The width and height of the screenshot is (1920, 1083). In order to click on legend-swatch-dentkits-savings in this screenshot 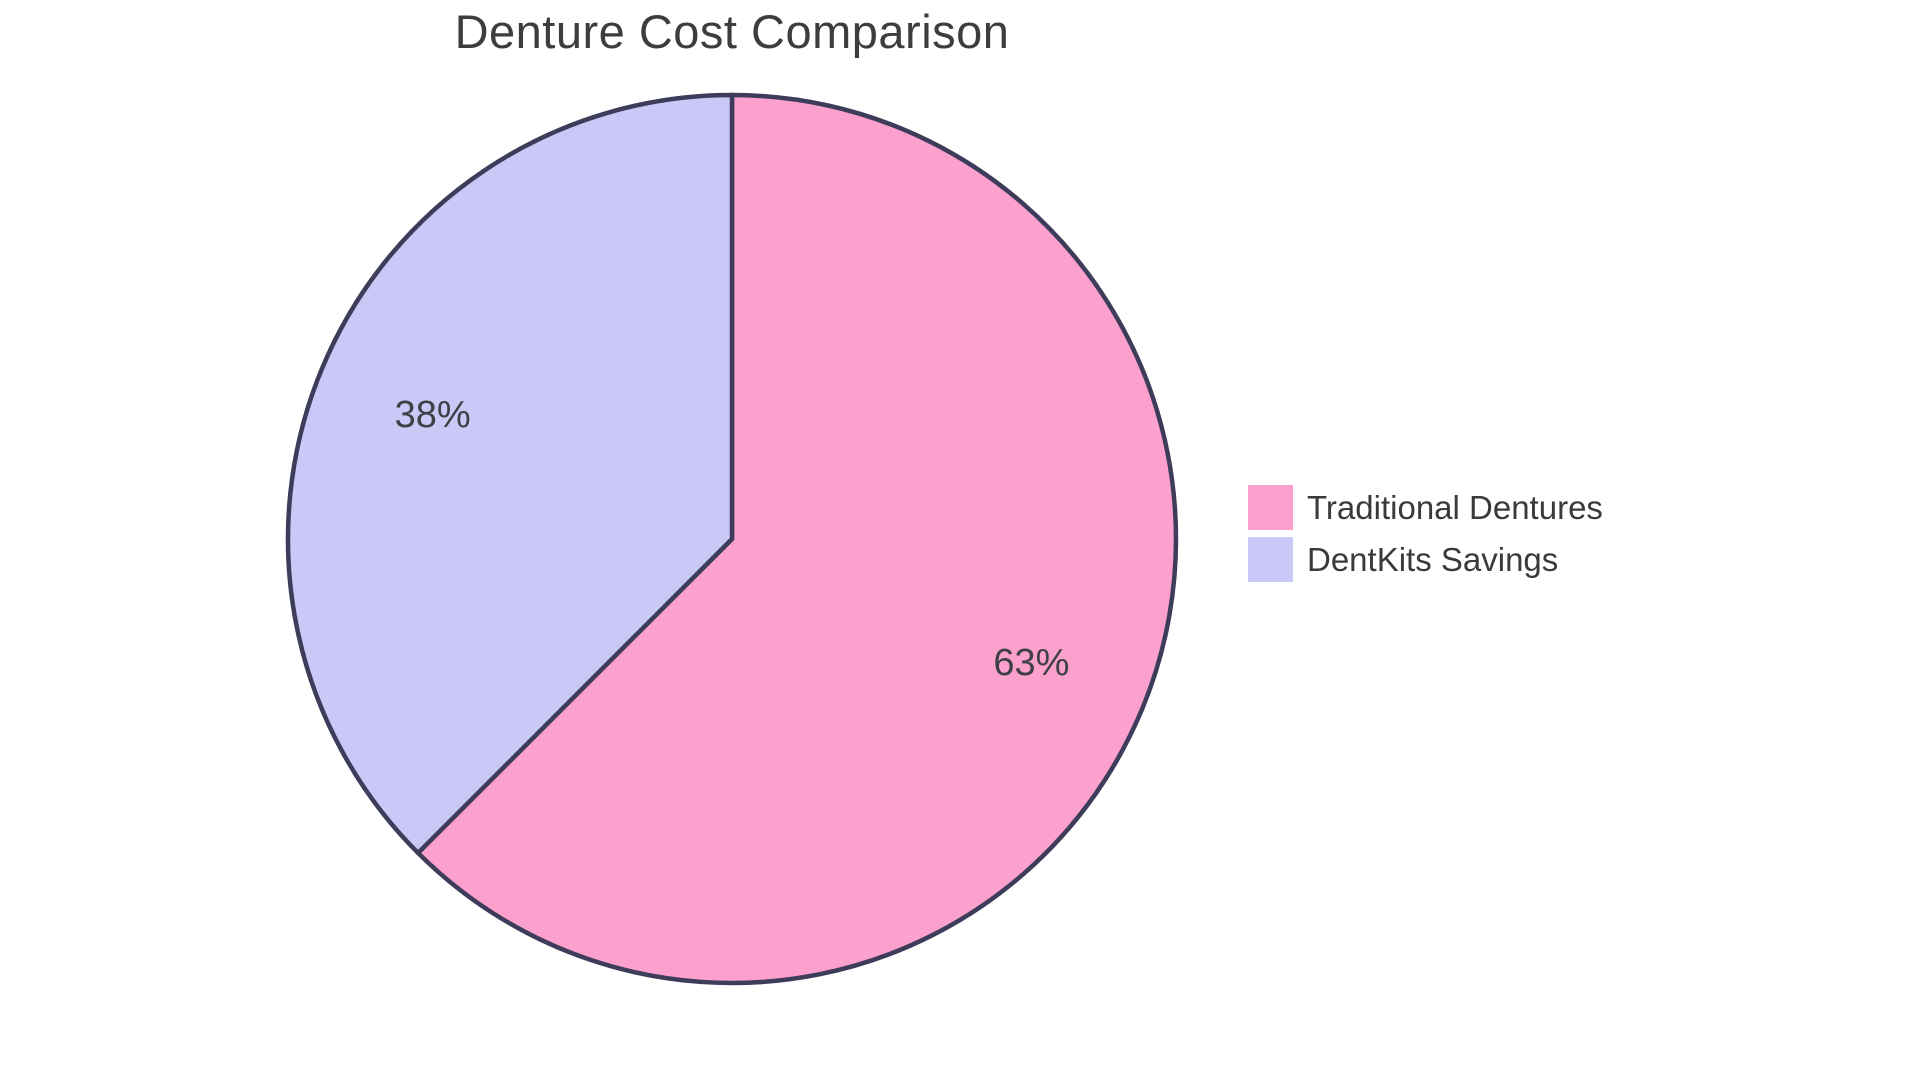, I will do `click(1270, 559)`.